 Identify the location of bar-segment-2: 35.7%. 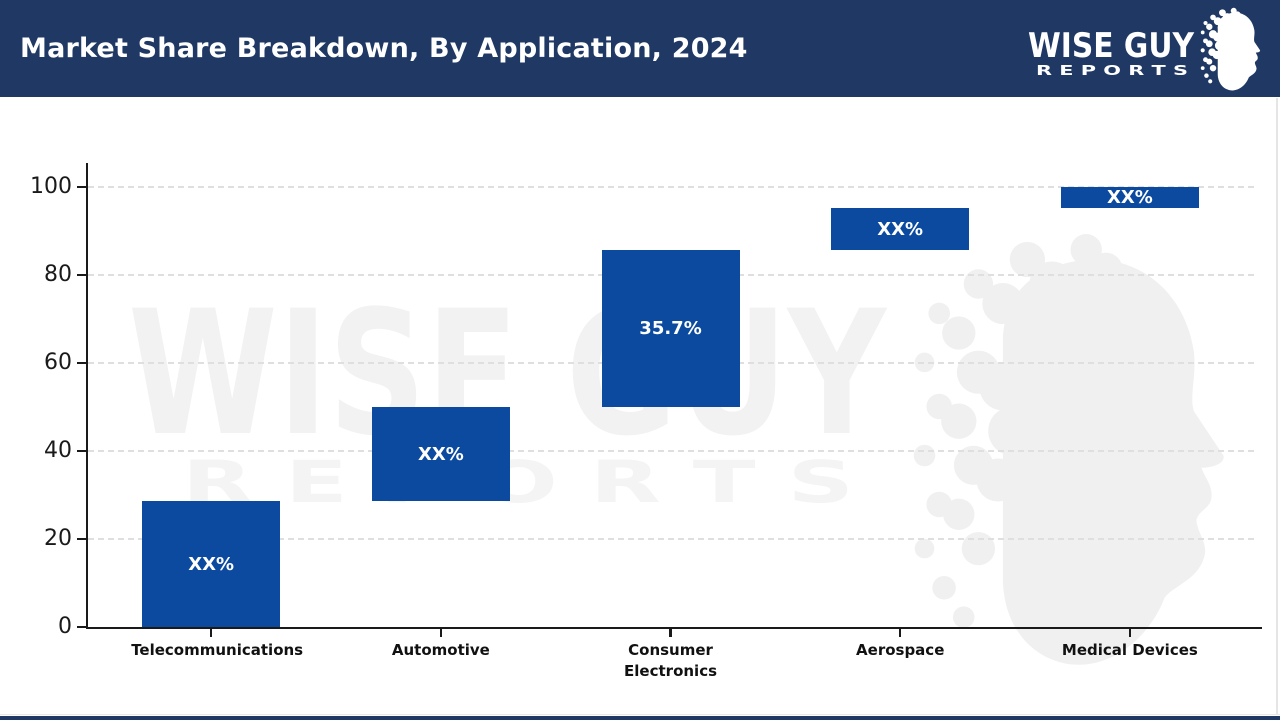
(670, 328).